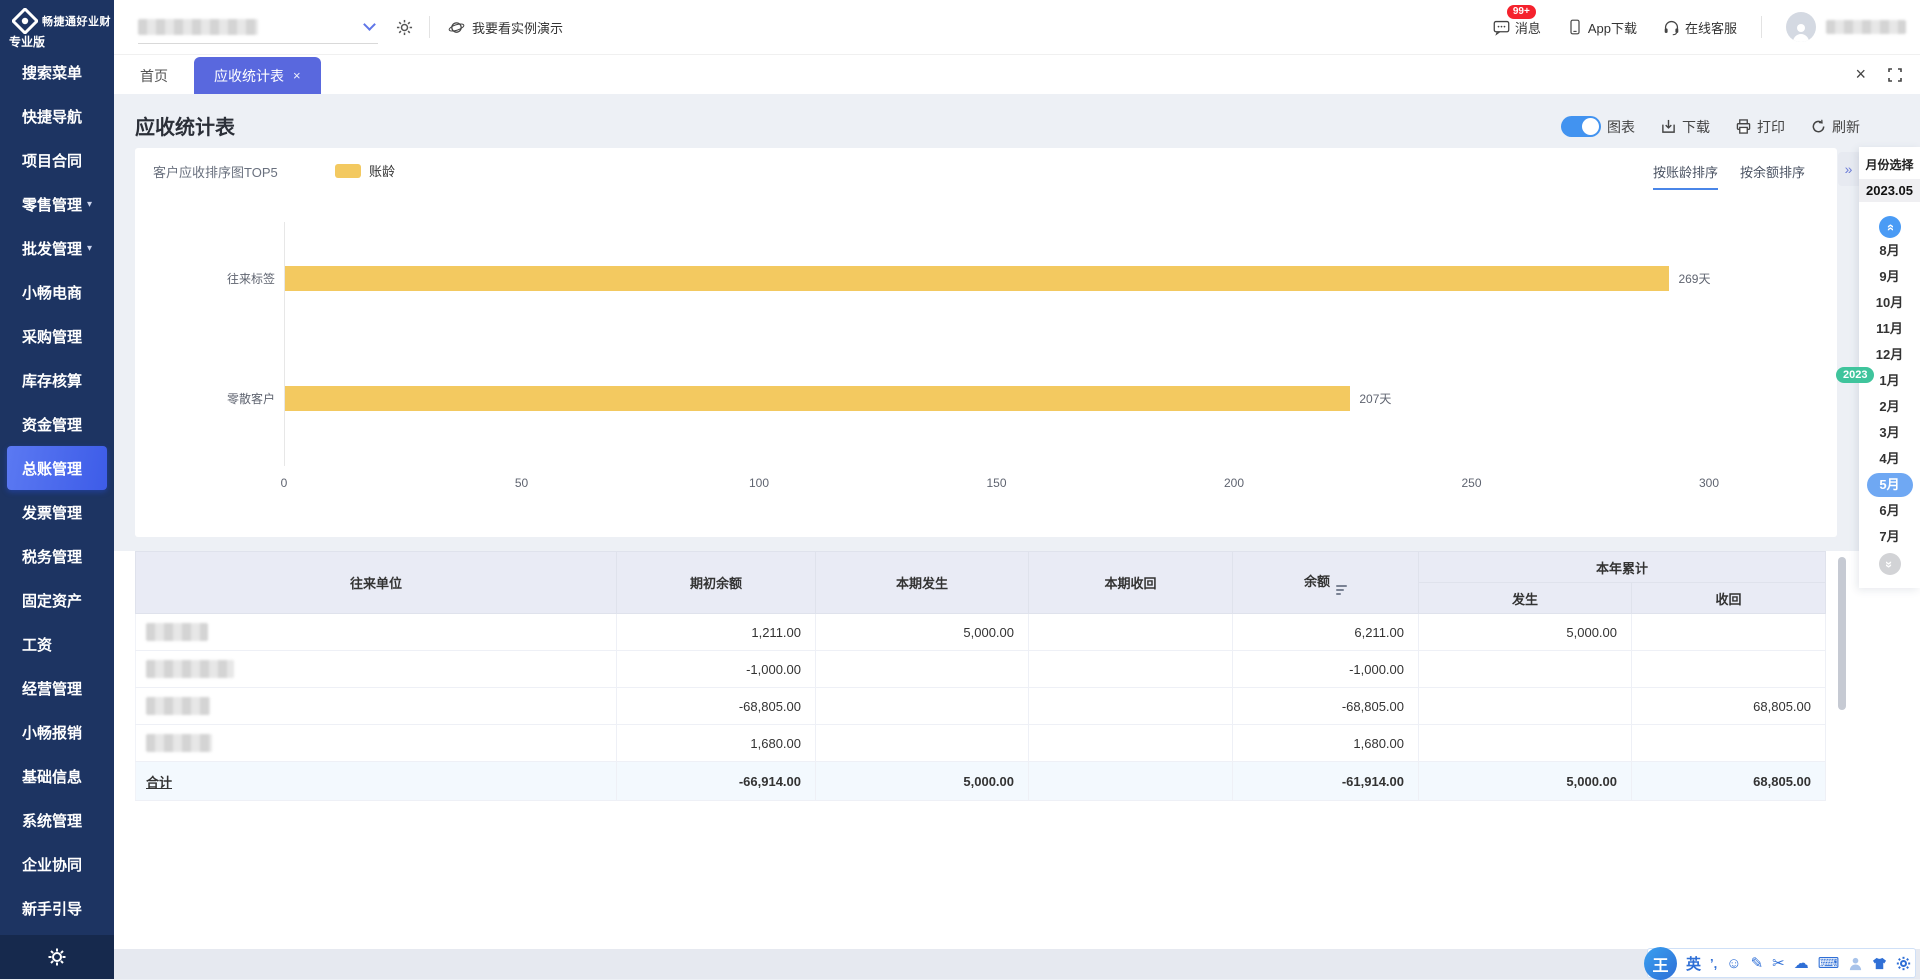  I want to click on table-row: 1,211.00 5,000.00 6,211.00 5,000.00, so click(981, 632).